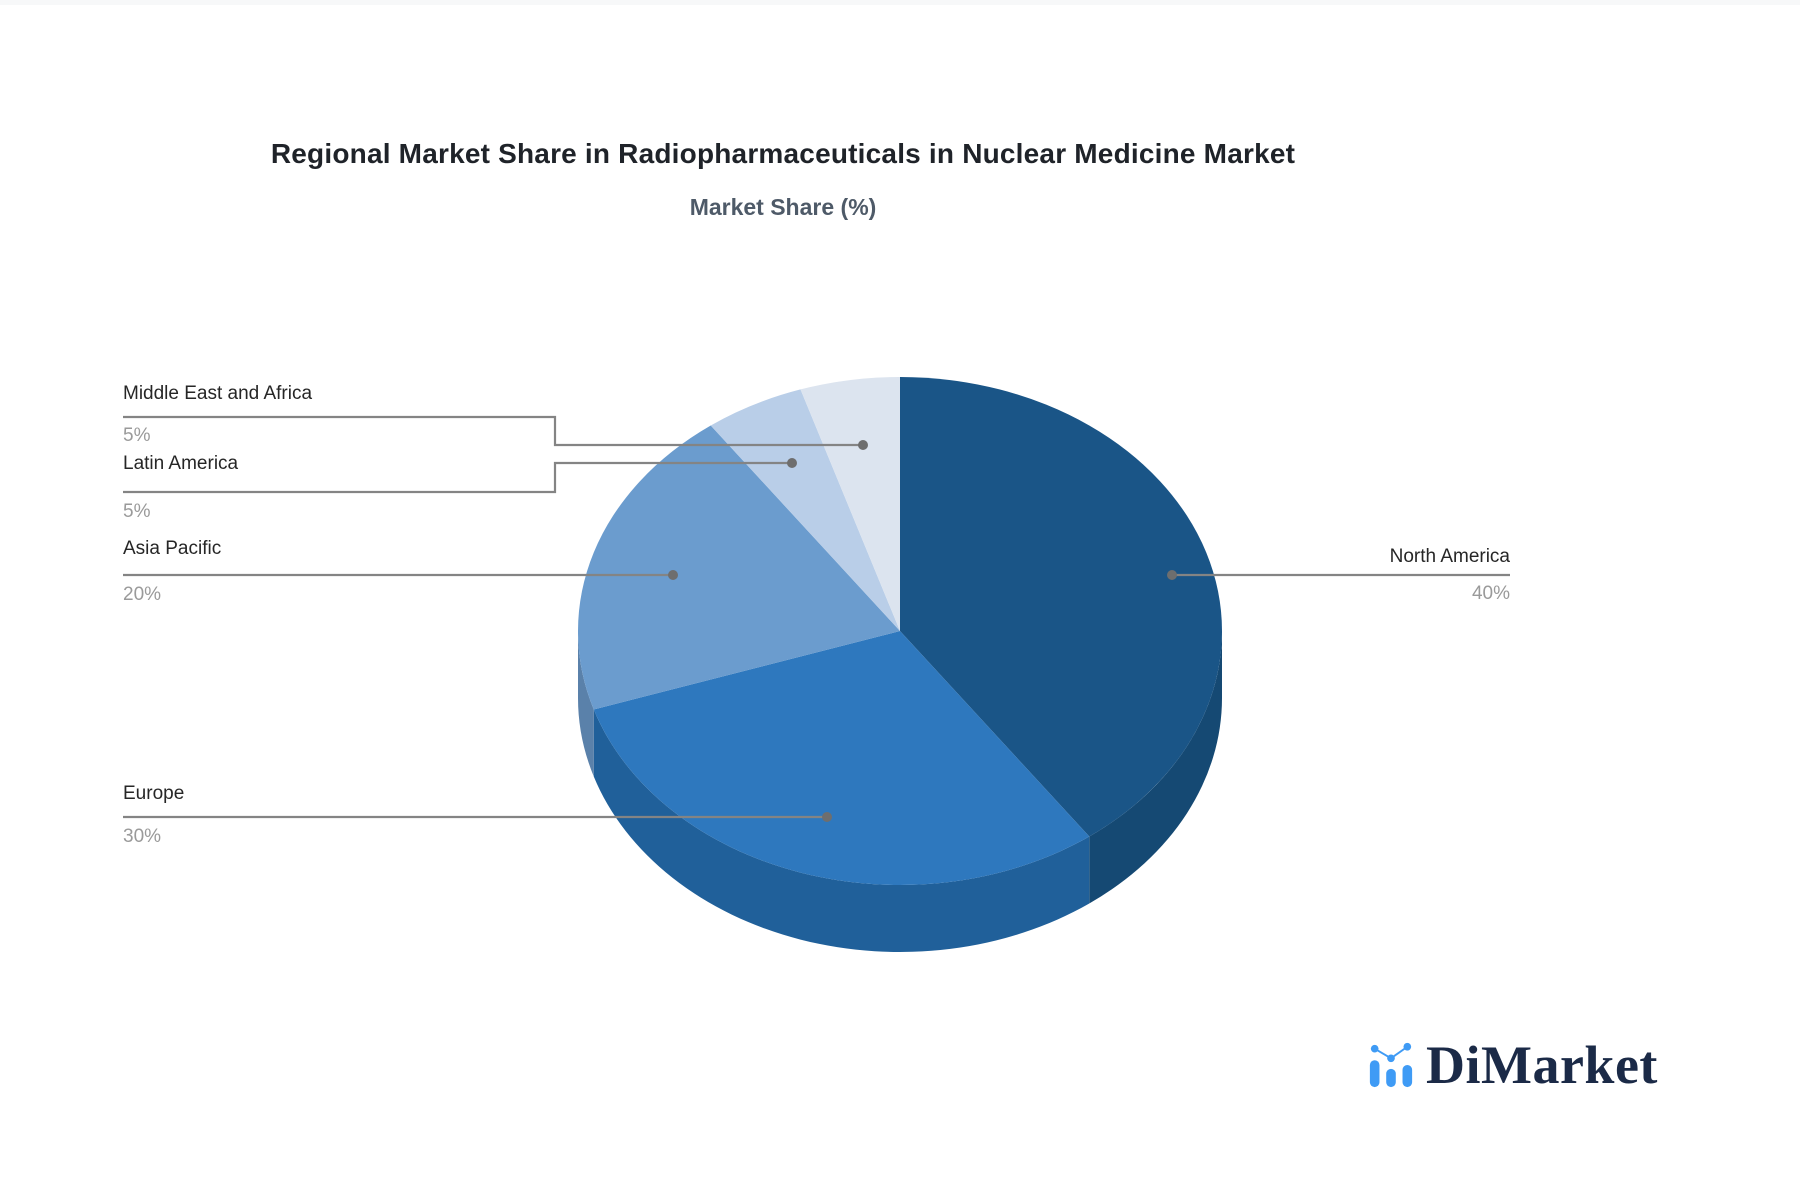 Image resolution: width=1800 pixels, height=1196 pixels. I want to click on callout-label-middle-east-and-africa: Middle East and Africa, so click(218, 393).